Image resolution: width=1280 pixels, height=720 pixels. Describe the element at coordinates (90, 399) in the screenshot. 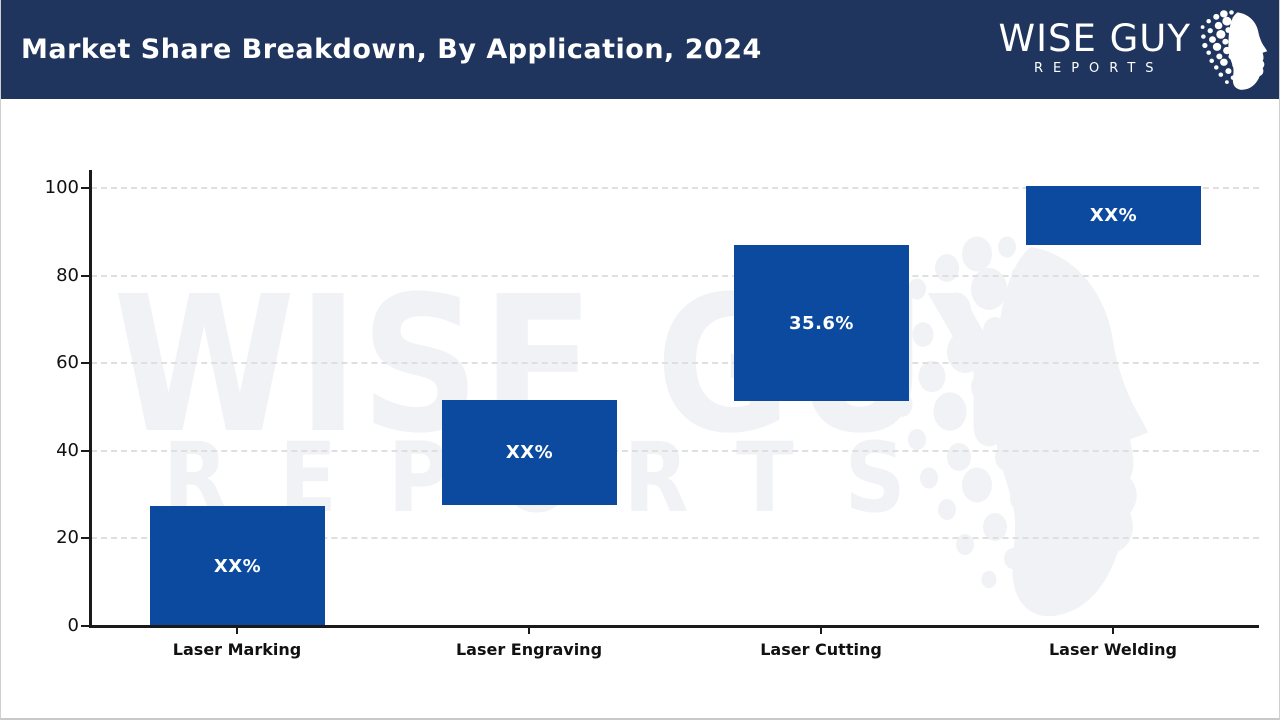

I see `y-axis-line` at that location.